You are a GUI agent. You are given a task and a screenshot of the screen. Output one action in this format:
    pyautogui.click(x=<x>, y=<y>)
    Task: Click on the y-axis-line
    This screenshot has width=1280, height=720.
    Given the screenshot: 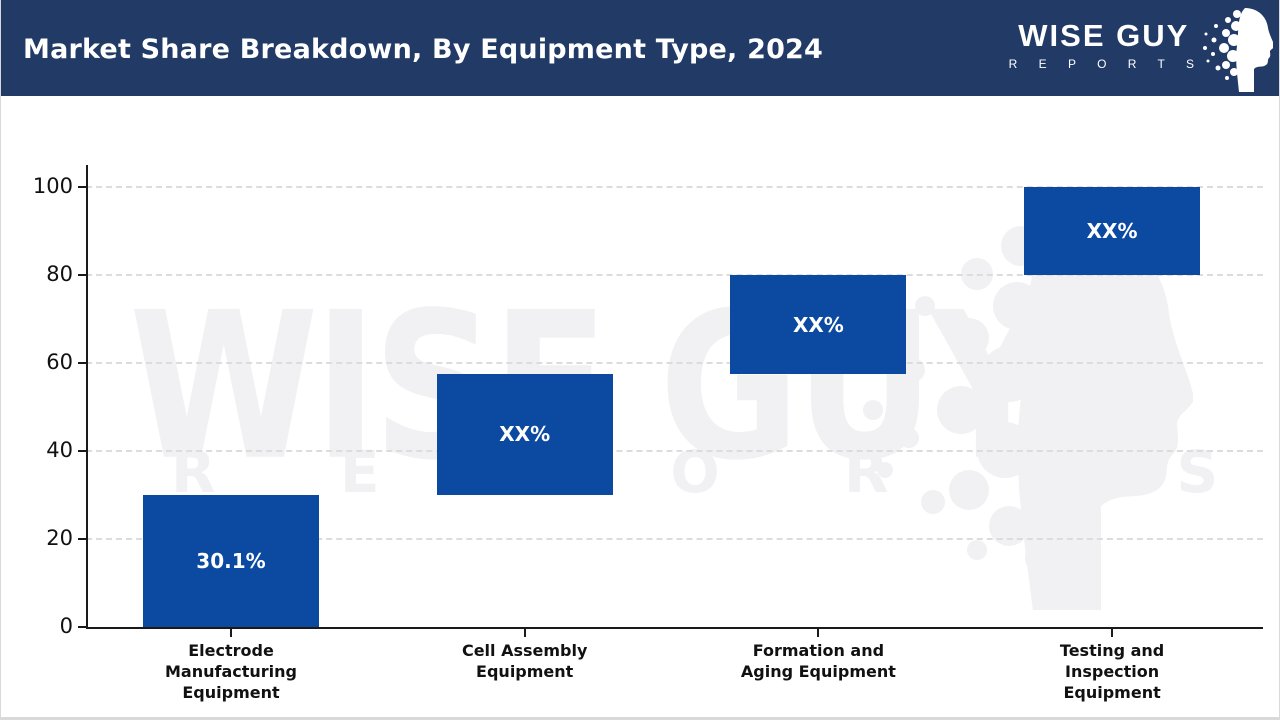 What is the action you would take?
    pyautogui.click(x=87, y=397)
    